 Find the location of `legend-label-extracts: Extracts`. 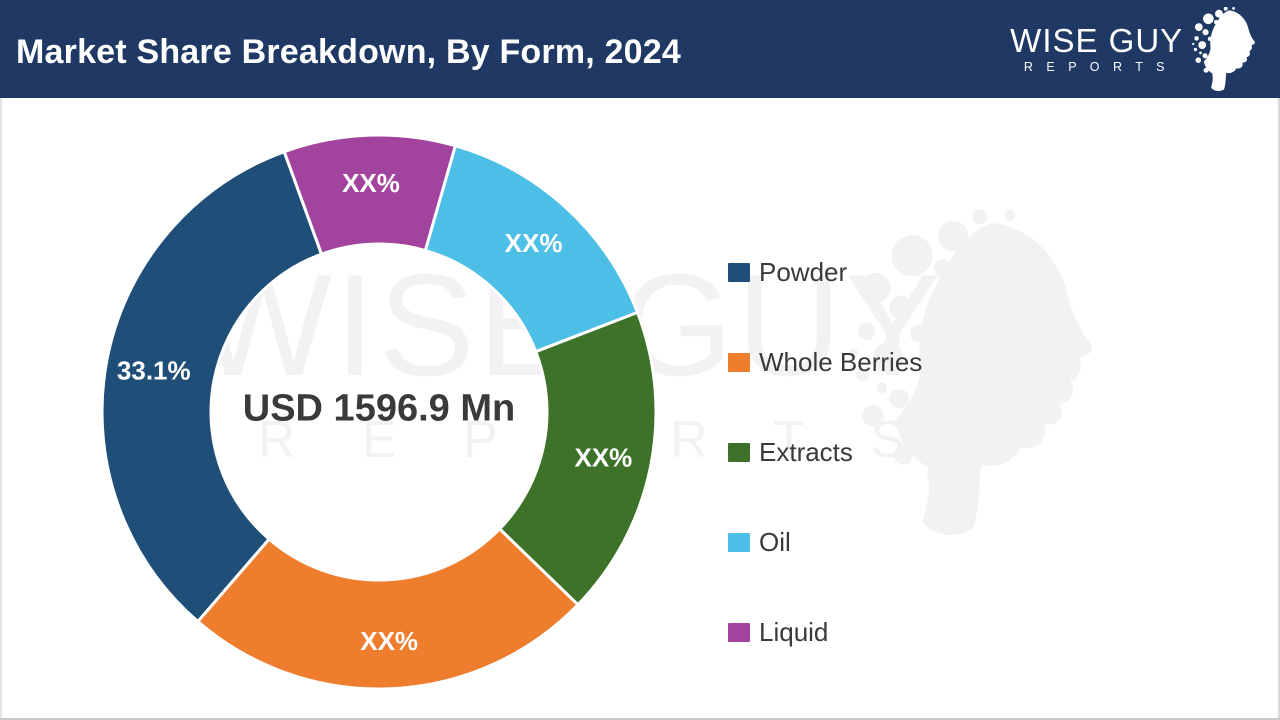

legend-label-extracts: Extracts is located at coordinates (806, 452).